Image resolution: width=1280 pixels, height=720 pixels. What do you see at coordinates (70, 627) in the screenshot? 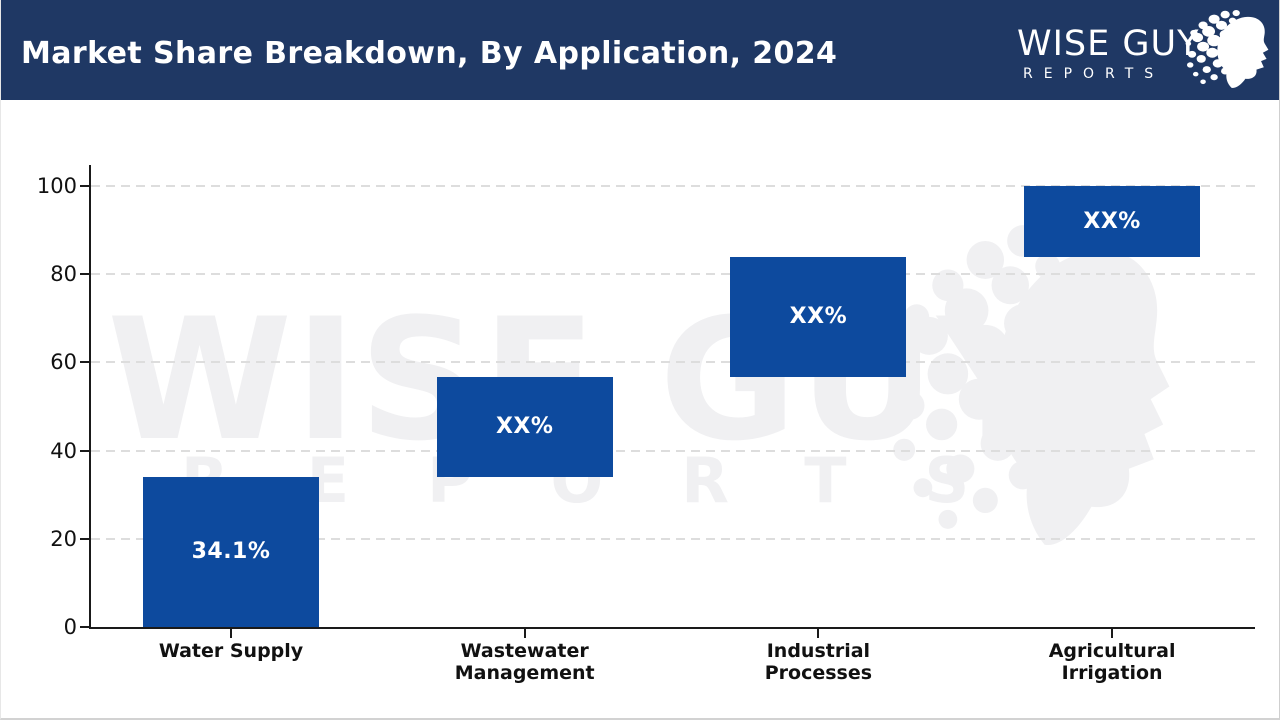
I see `y-tick-label-0: 0` at bounding box center [70, 627].